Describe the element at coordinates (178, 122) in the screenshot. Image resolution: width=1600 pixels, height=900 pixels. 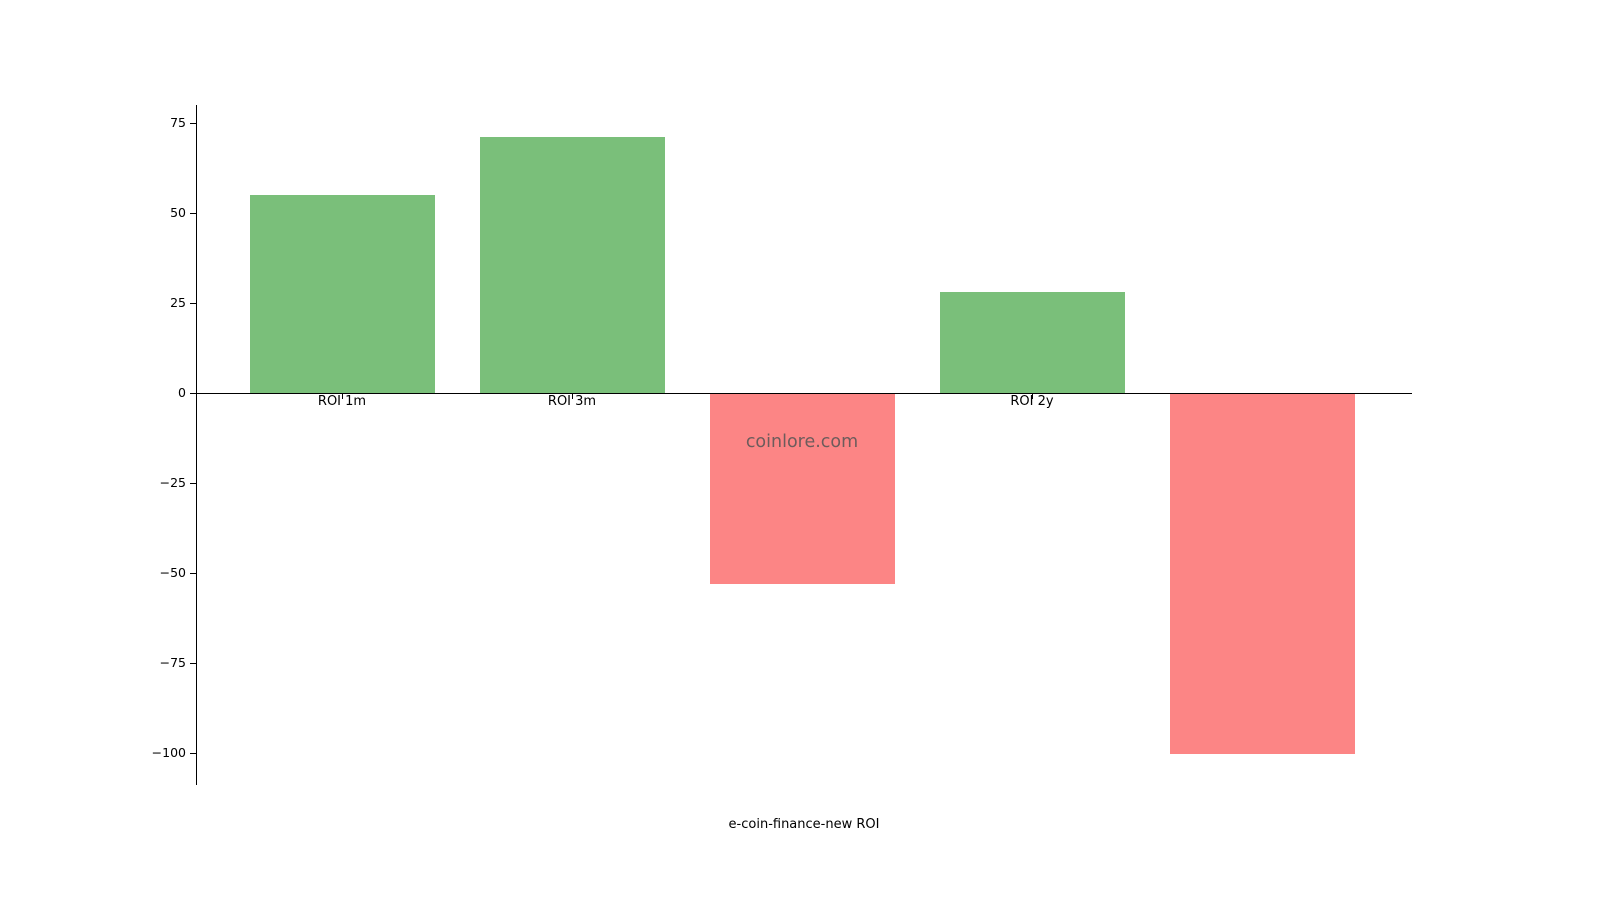
I see `y-tick-label: 75` at that location.